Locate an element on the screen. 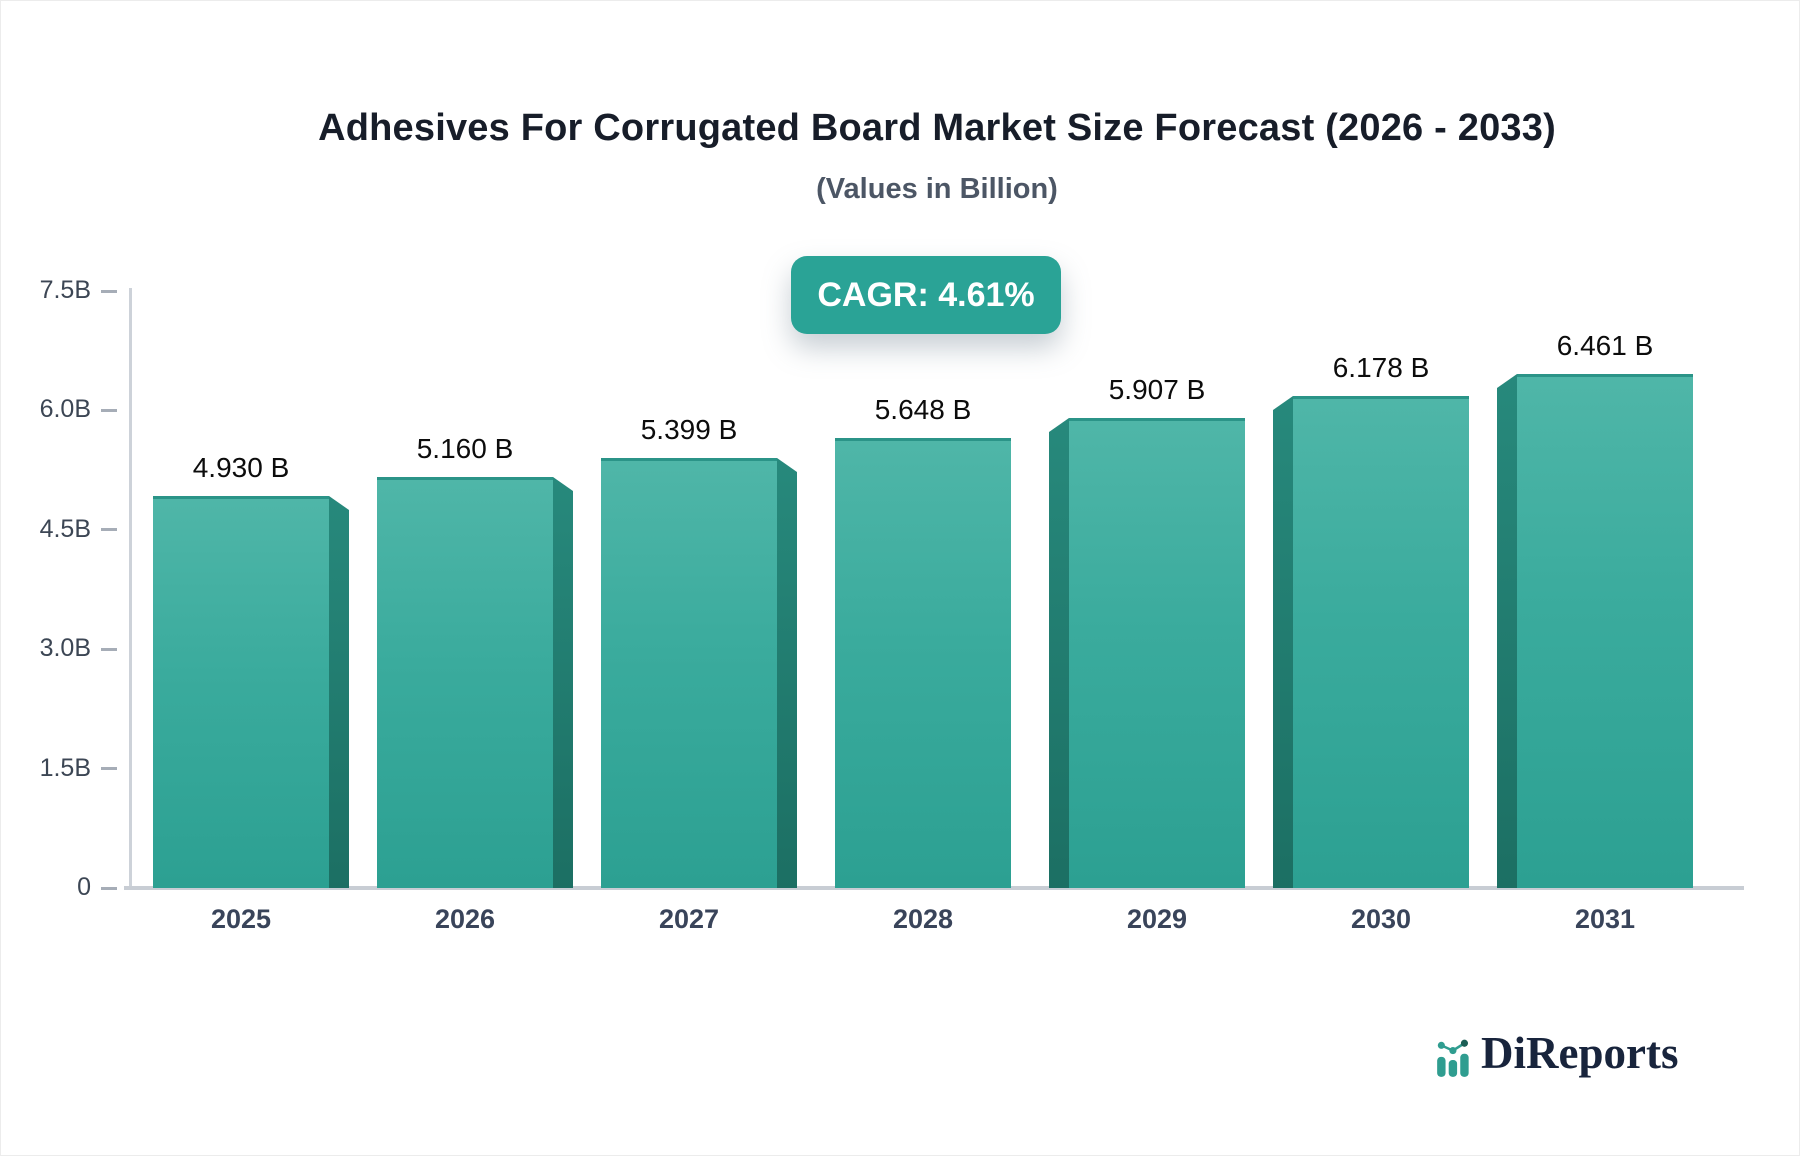 This screenshot has width=1800, height=1156. bar-2029 is located at coordinates (1157, 653).